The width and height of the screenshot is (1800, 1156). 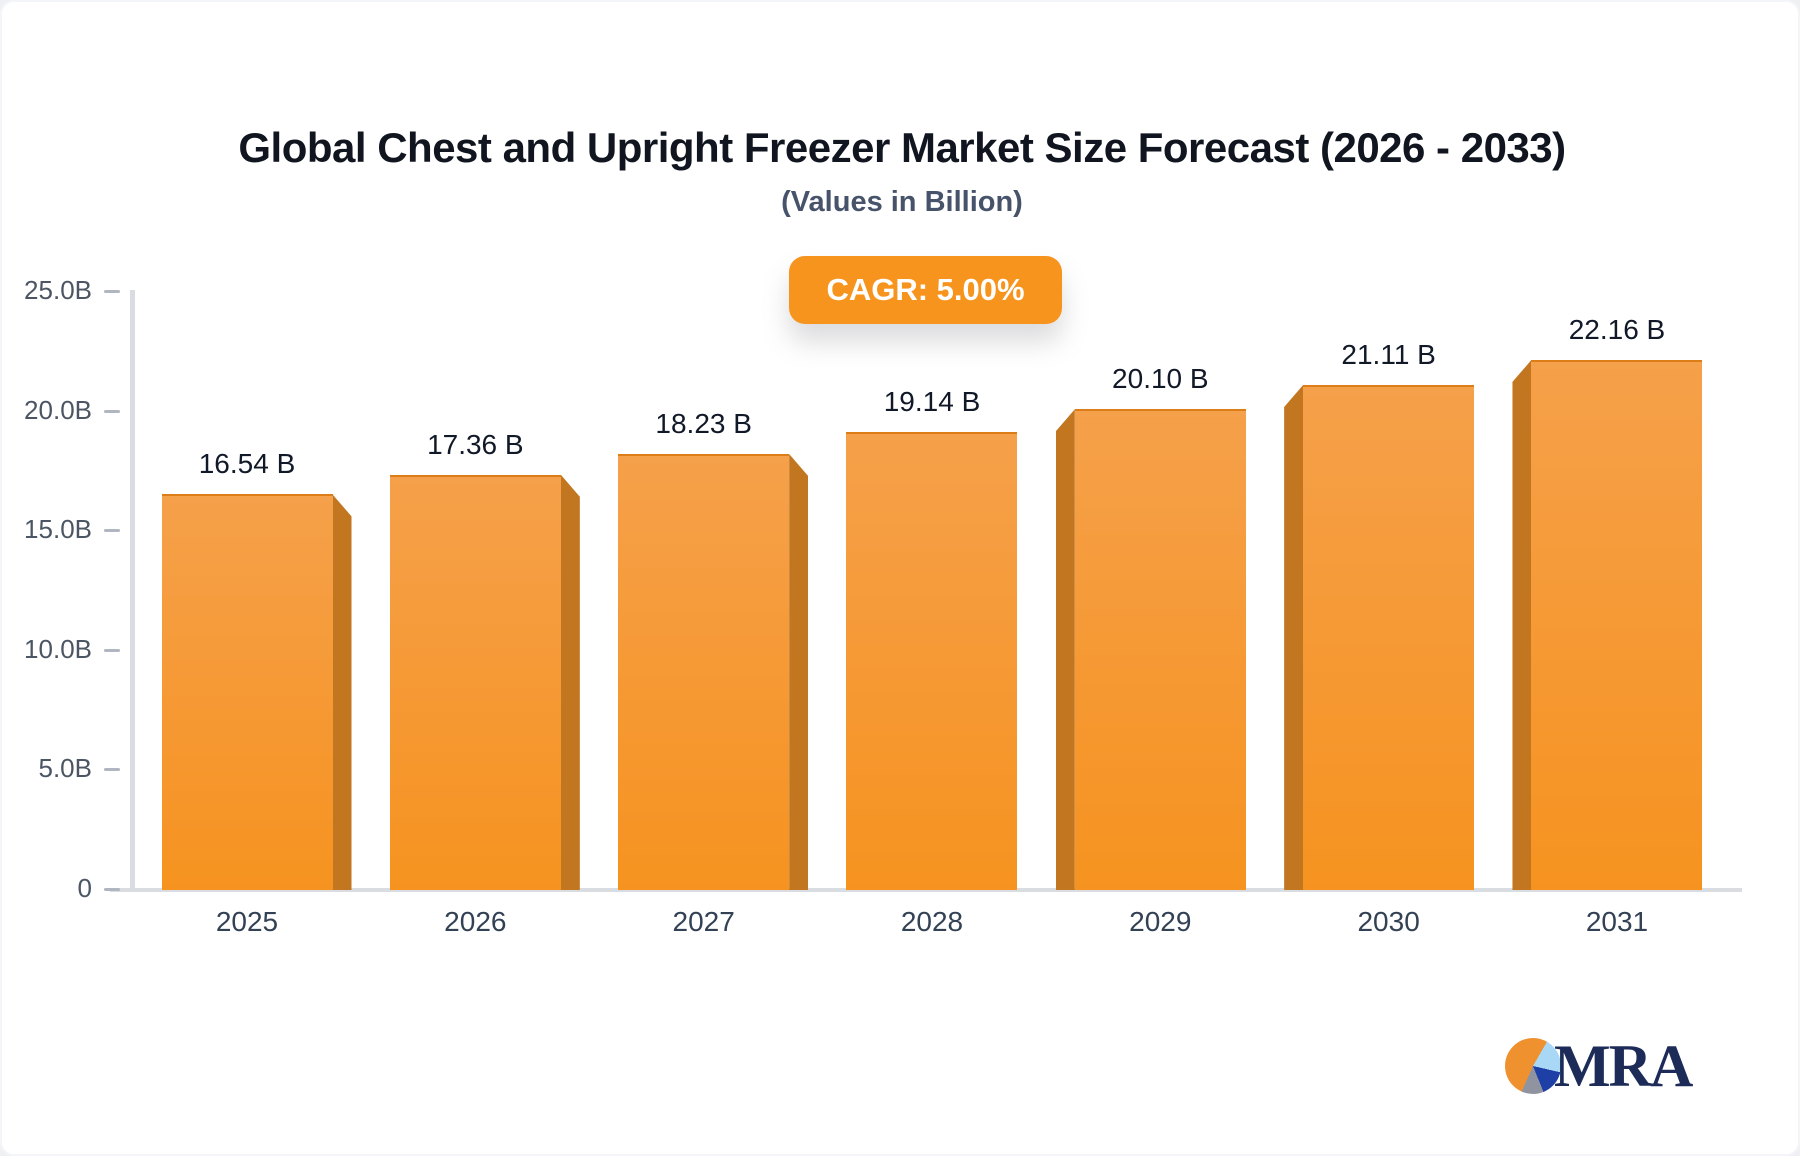 I want to click on bar-2026, so click(x=475, y=682).